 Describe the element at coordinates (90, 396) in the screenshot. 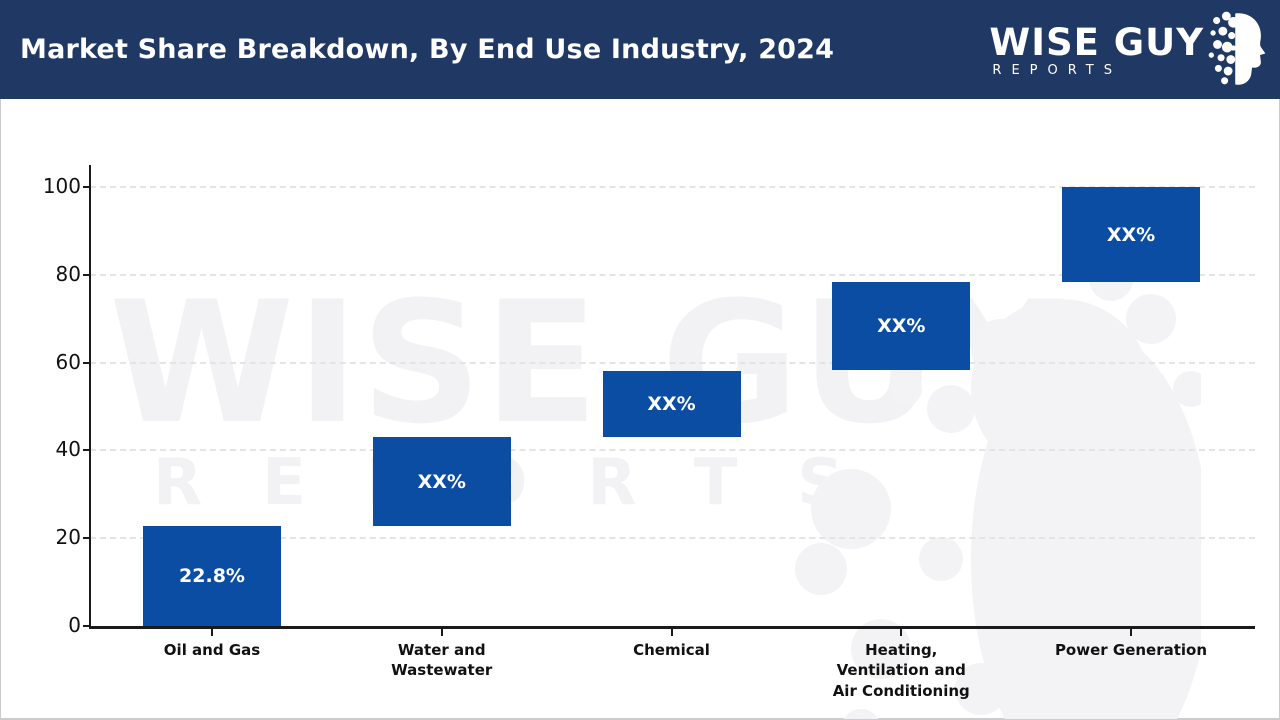

I see `y-axis-line` at that location.